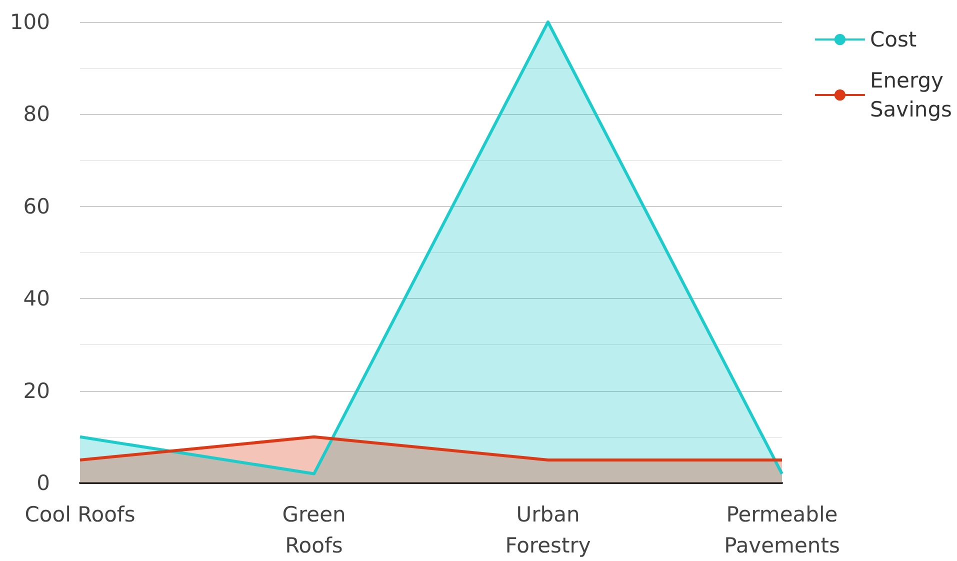 The height and width of the screenshot is (561, 957). What do you see at coordinates (314, 530) in the screenshot?
I see `x-tick-label: Green Roofs` at bounding box center [314, 530].